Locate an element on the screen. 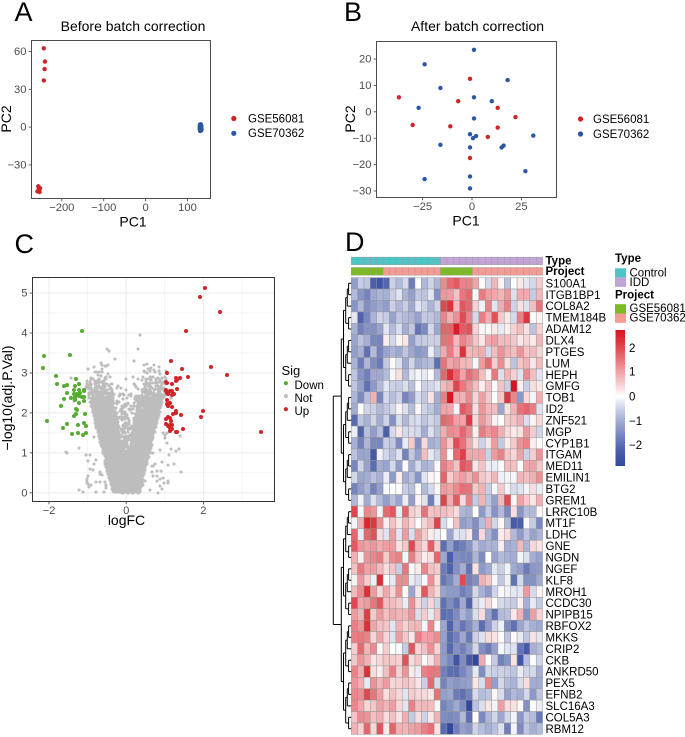 The width and height of the screenshot is (685, 737). svg-text: Before batch correction is located at coordinates (133, 26).